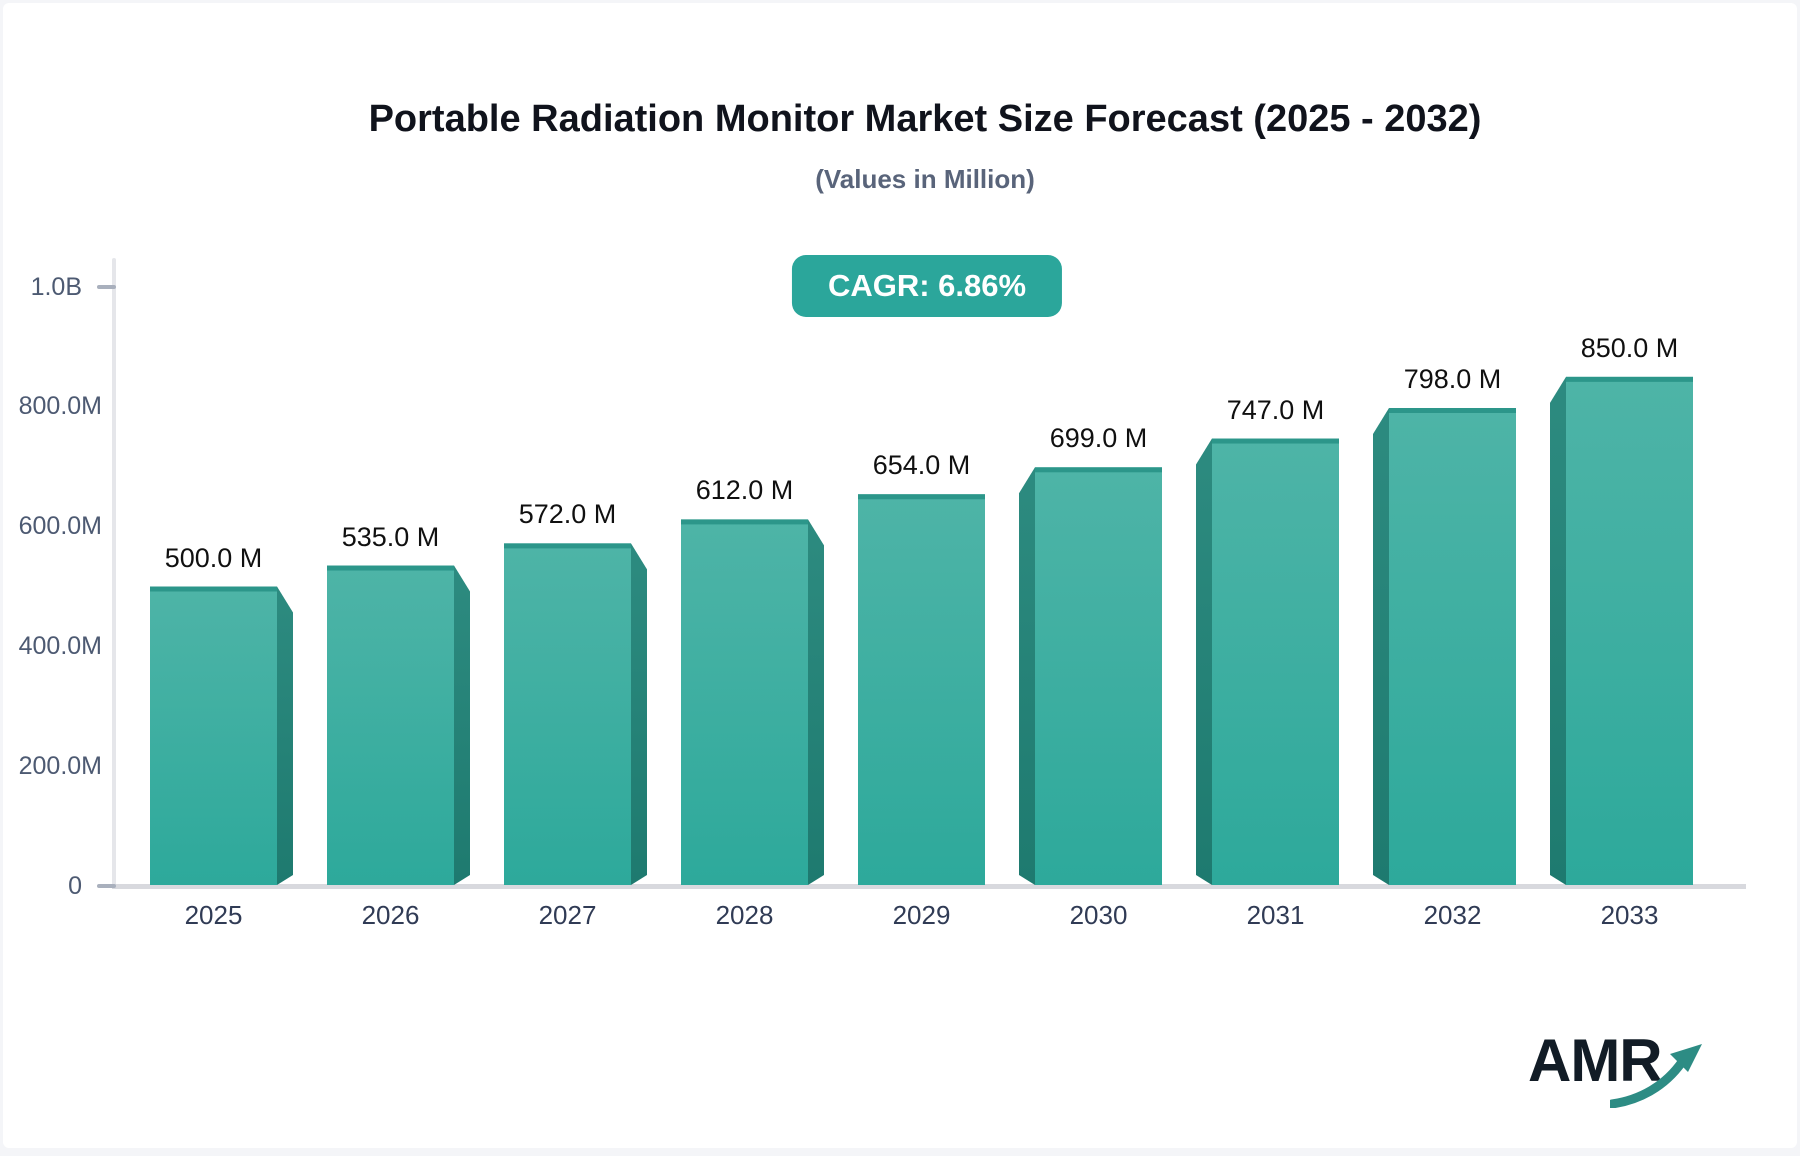 The image size is (1800, 1156). I want to click on x-axis-label: 2031, so click(1275, 915).